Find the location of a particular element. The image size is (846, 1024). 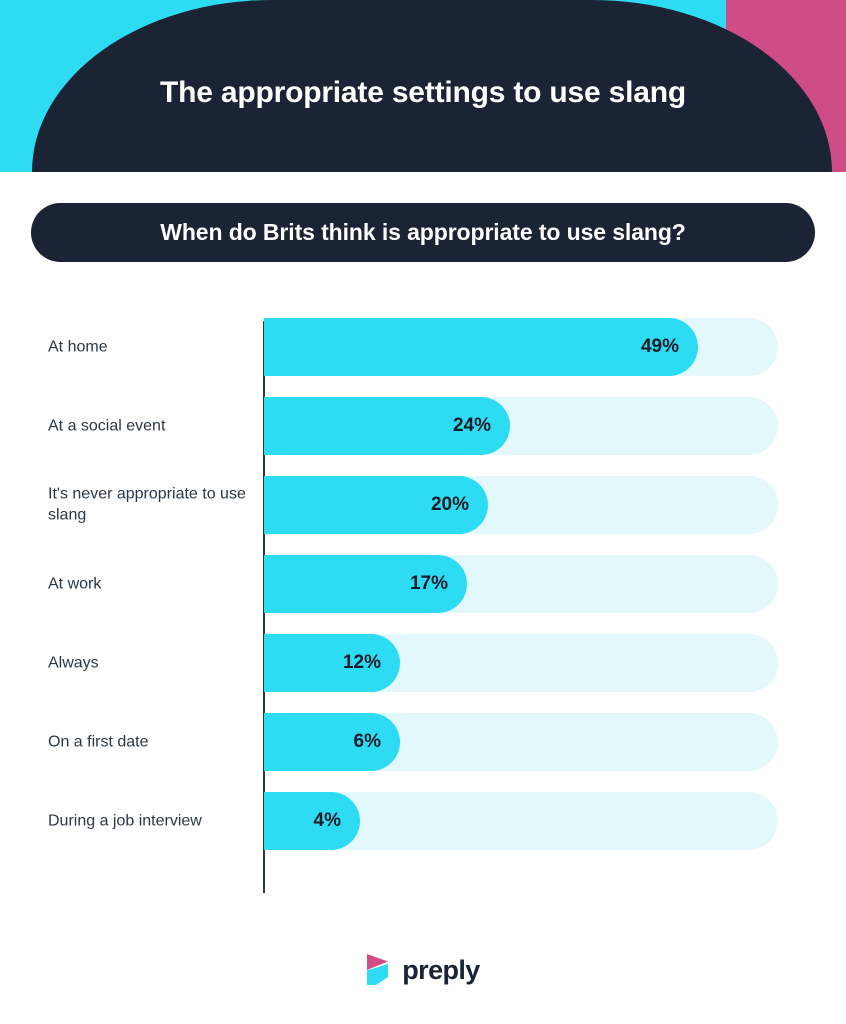

chart-row: It's never appropriate to use slang 20% is located at coordinates (423, 505).